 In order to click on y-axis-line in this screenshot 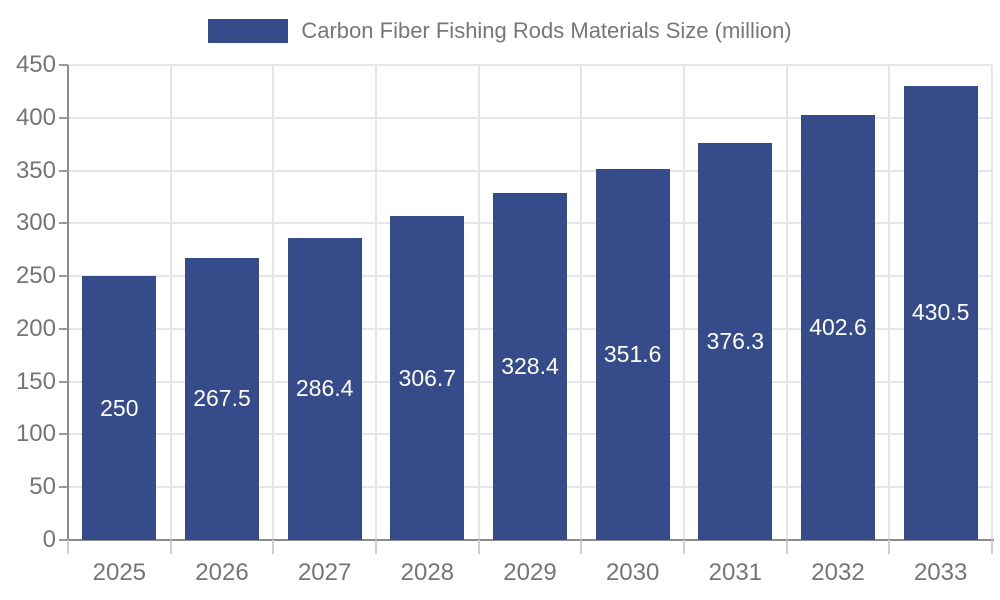, I will do `click(68, 302)`.